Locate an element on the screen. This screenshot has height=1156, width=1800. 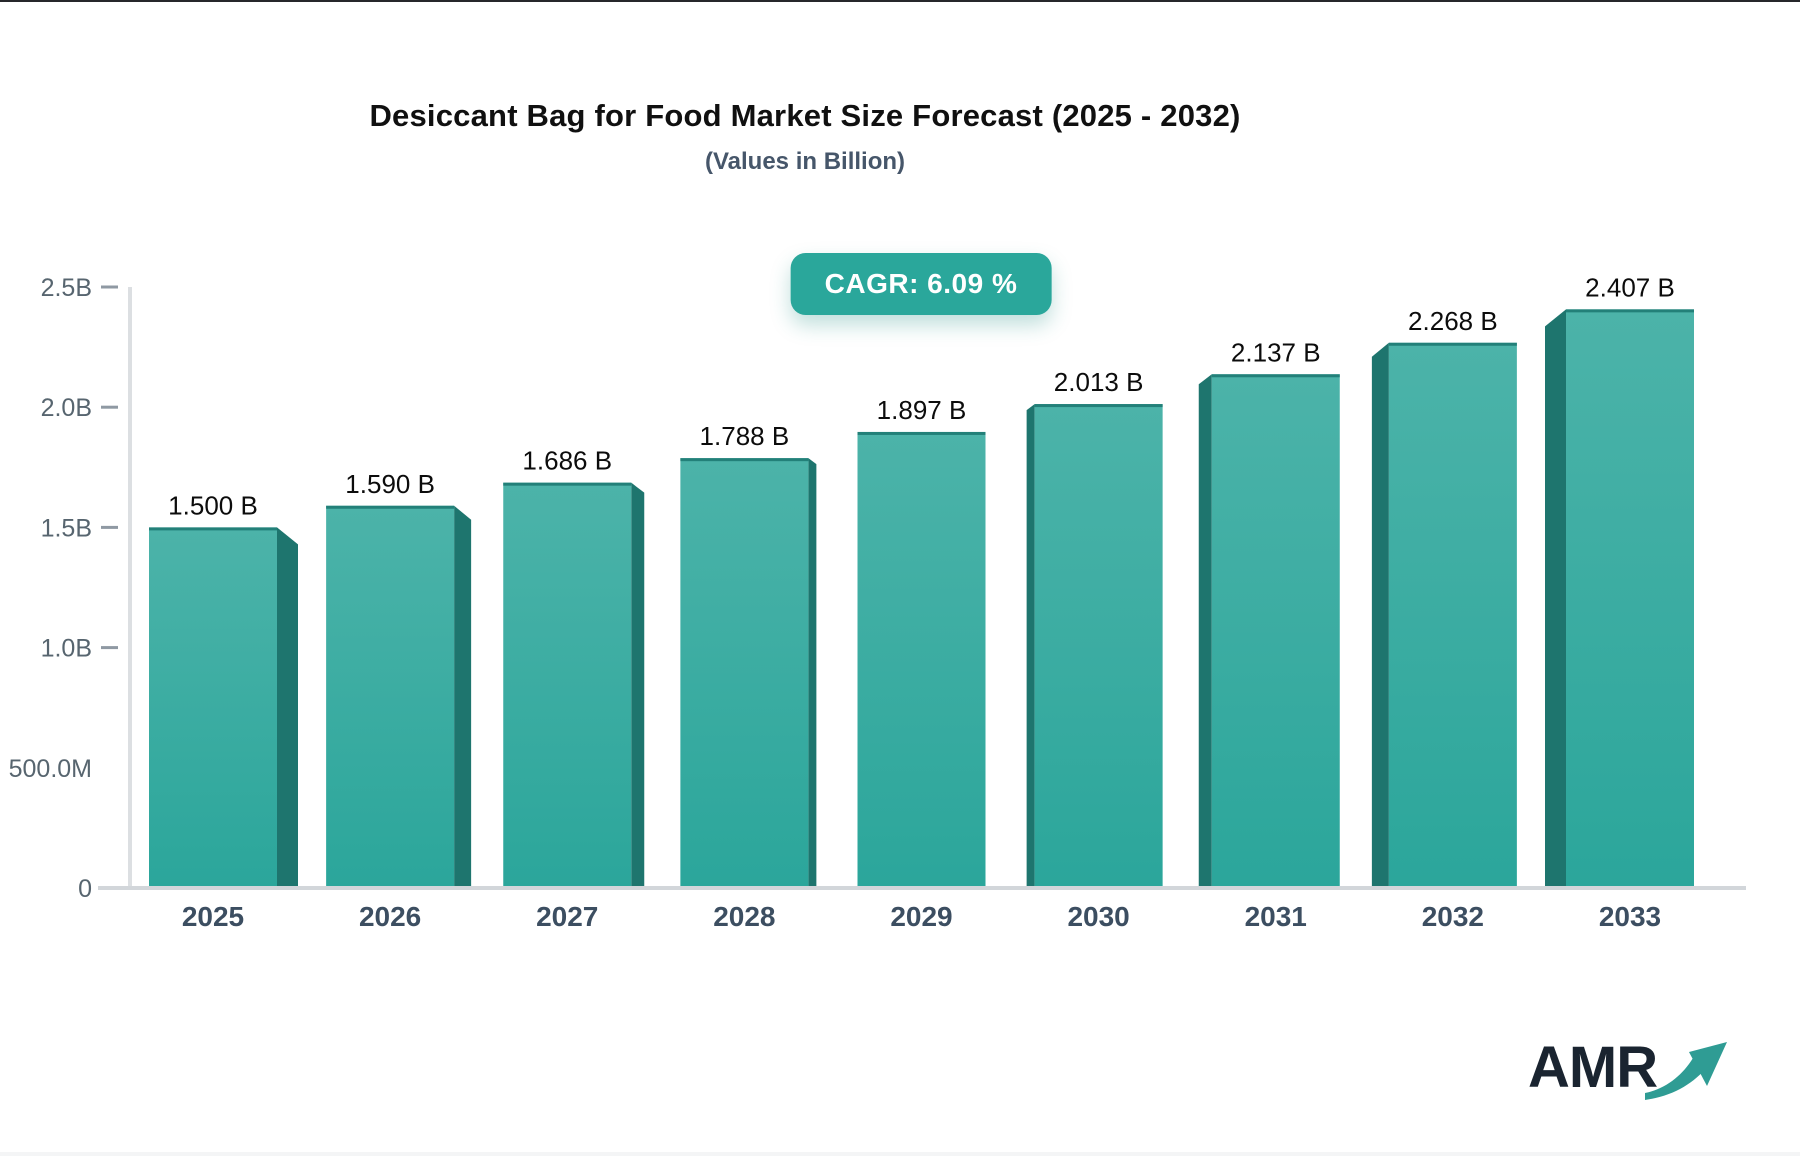
amr-logo-text: AMR is located at coordinates (1593, 1067).